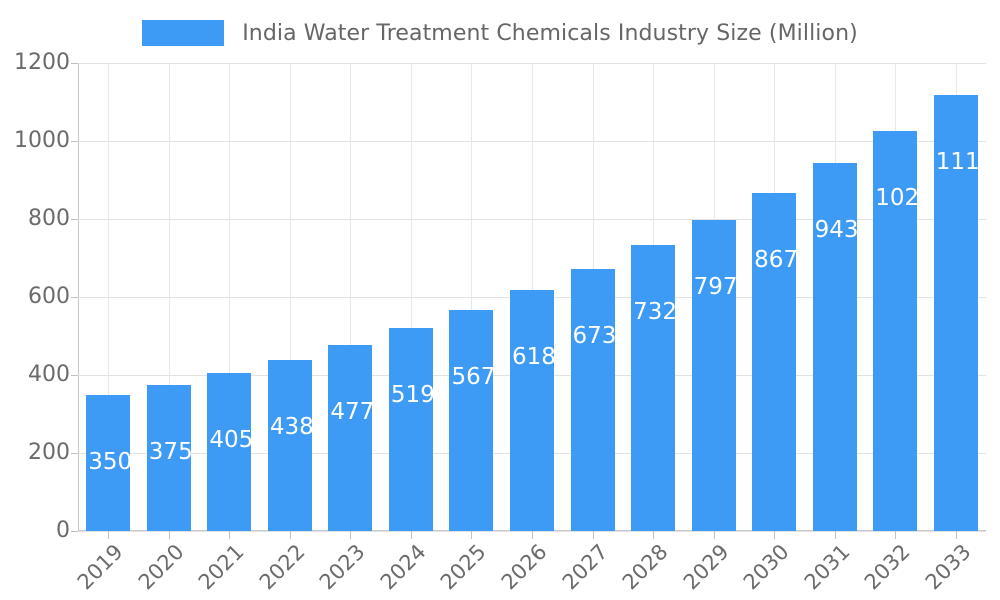 Image resolution: width=1000 pixels, height=600 pixels. Describe the element at coordinates (49, 374) in the screenshot. I see `y-axis-tick-label: 400` at that location.